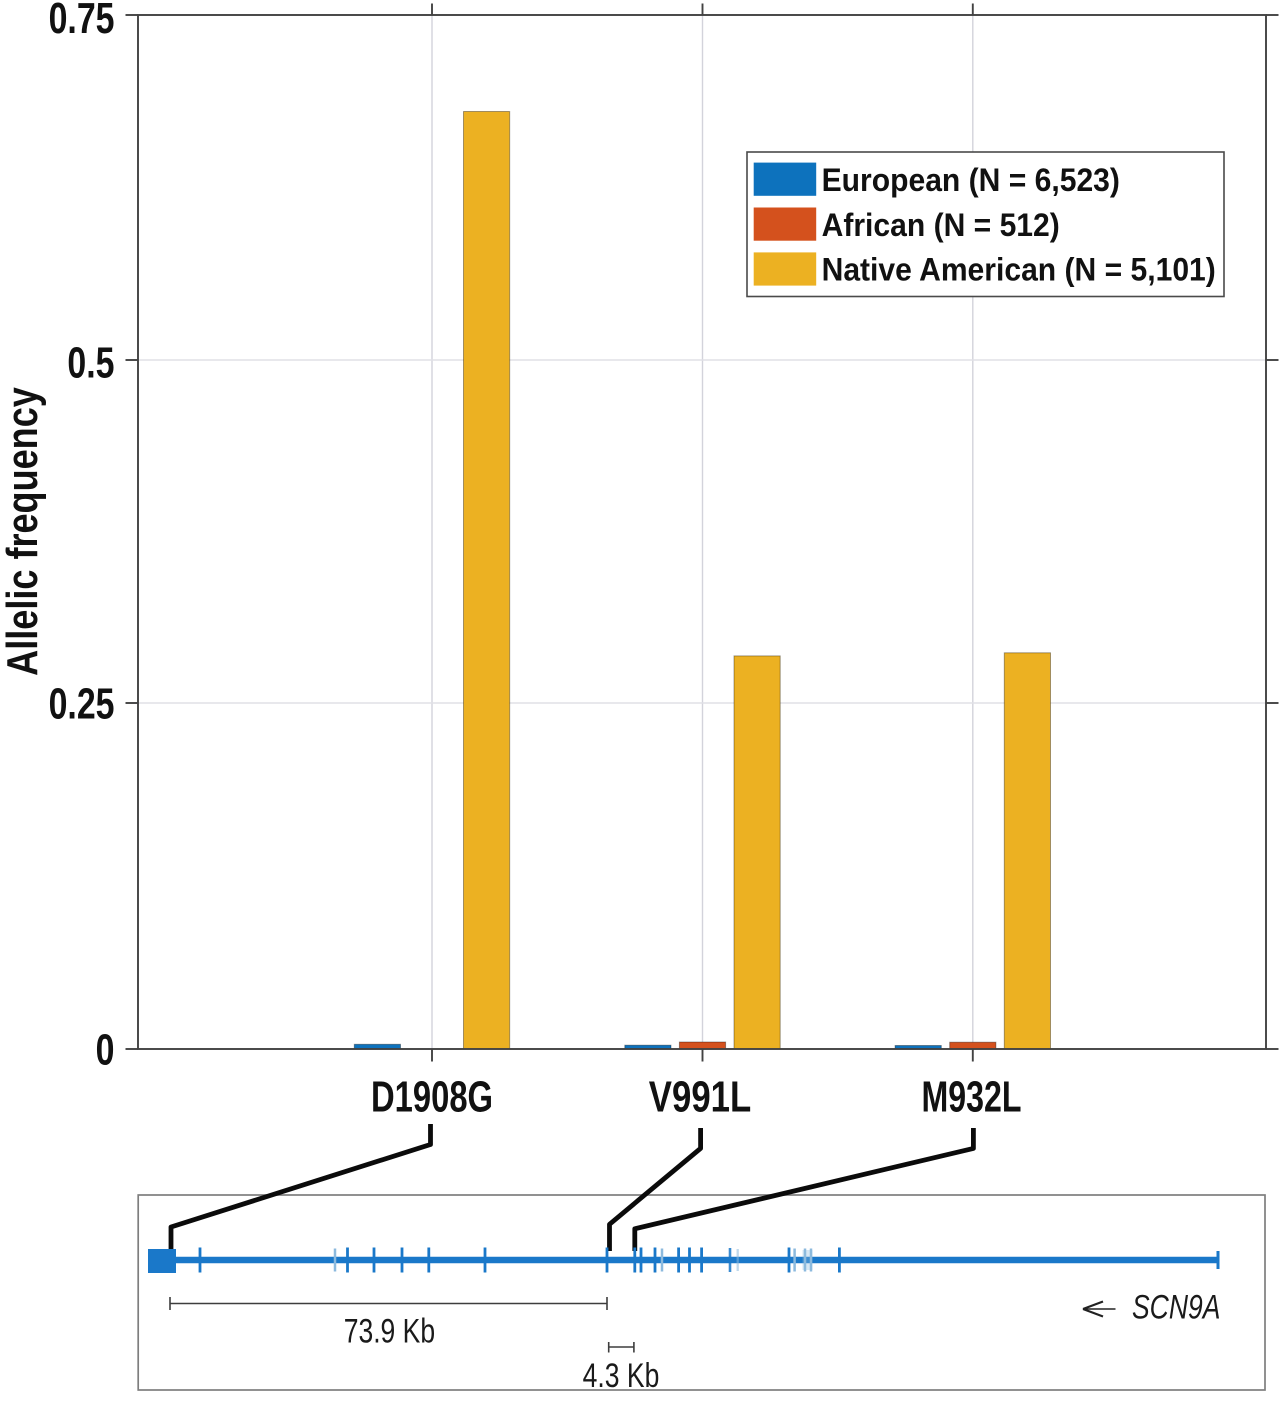  What do you see at coordinates (389, 1332) in the screenshot?
I see `svg-text: 73.9 Kb` at bounding box center [389, 1332].